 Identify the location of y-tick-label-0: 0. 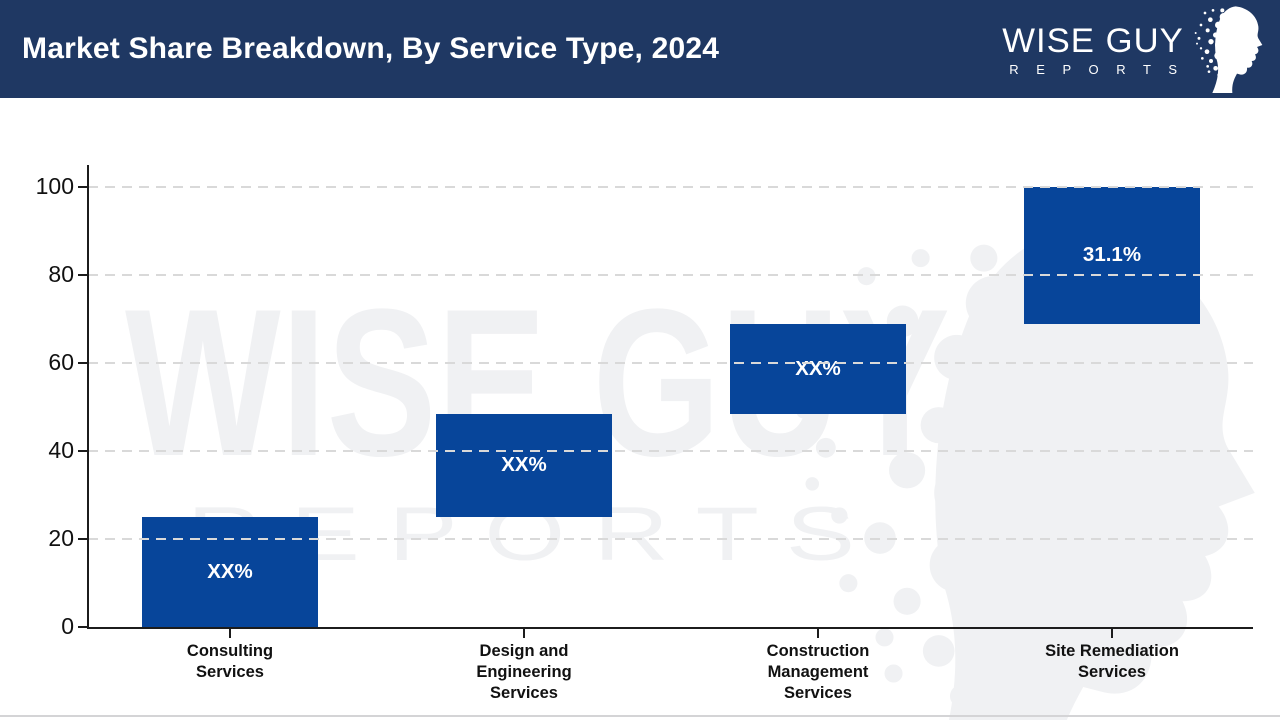
(67, 626).